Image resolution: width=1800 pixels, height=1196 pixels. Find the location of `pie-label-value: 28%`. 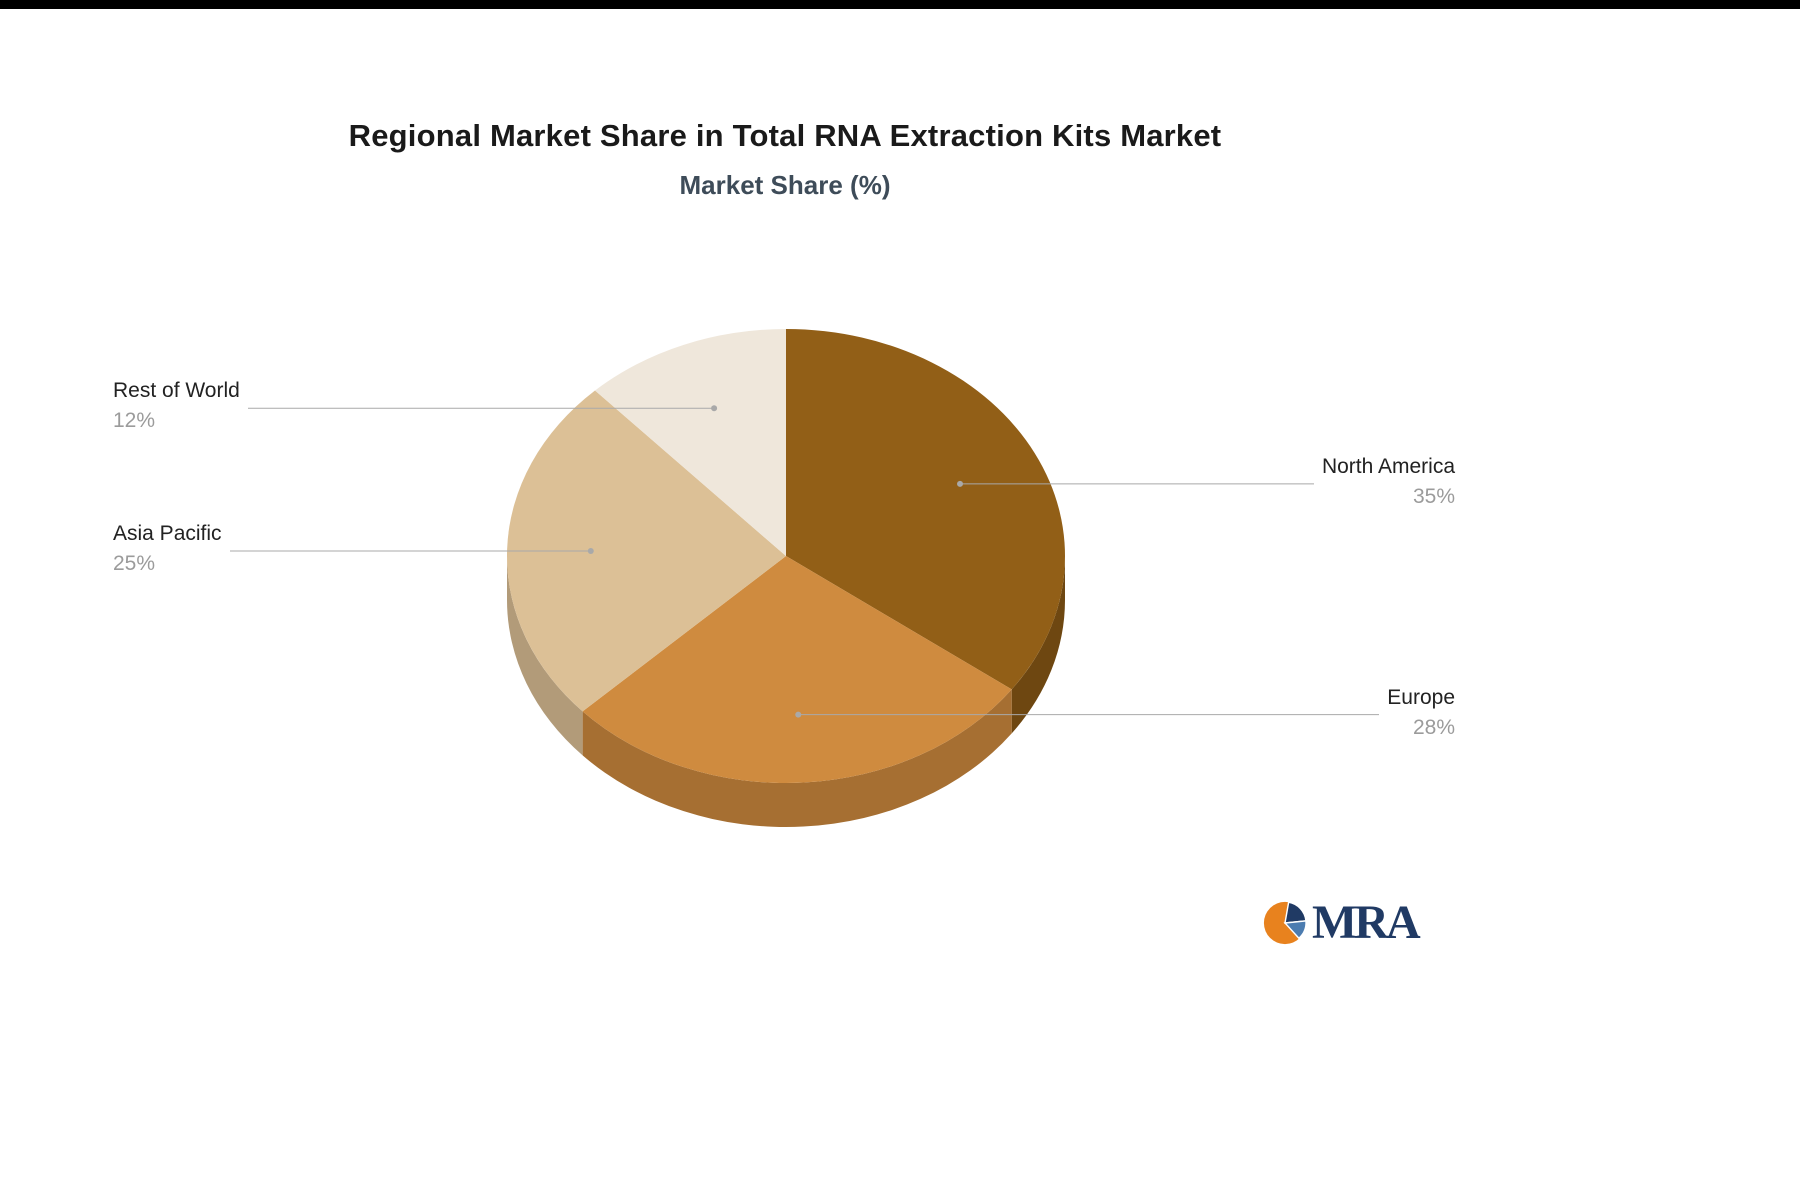

pie-label-value: 28% is located at coordinates (1433, 727).